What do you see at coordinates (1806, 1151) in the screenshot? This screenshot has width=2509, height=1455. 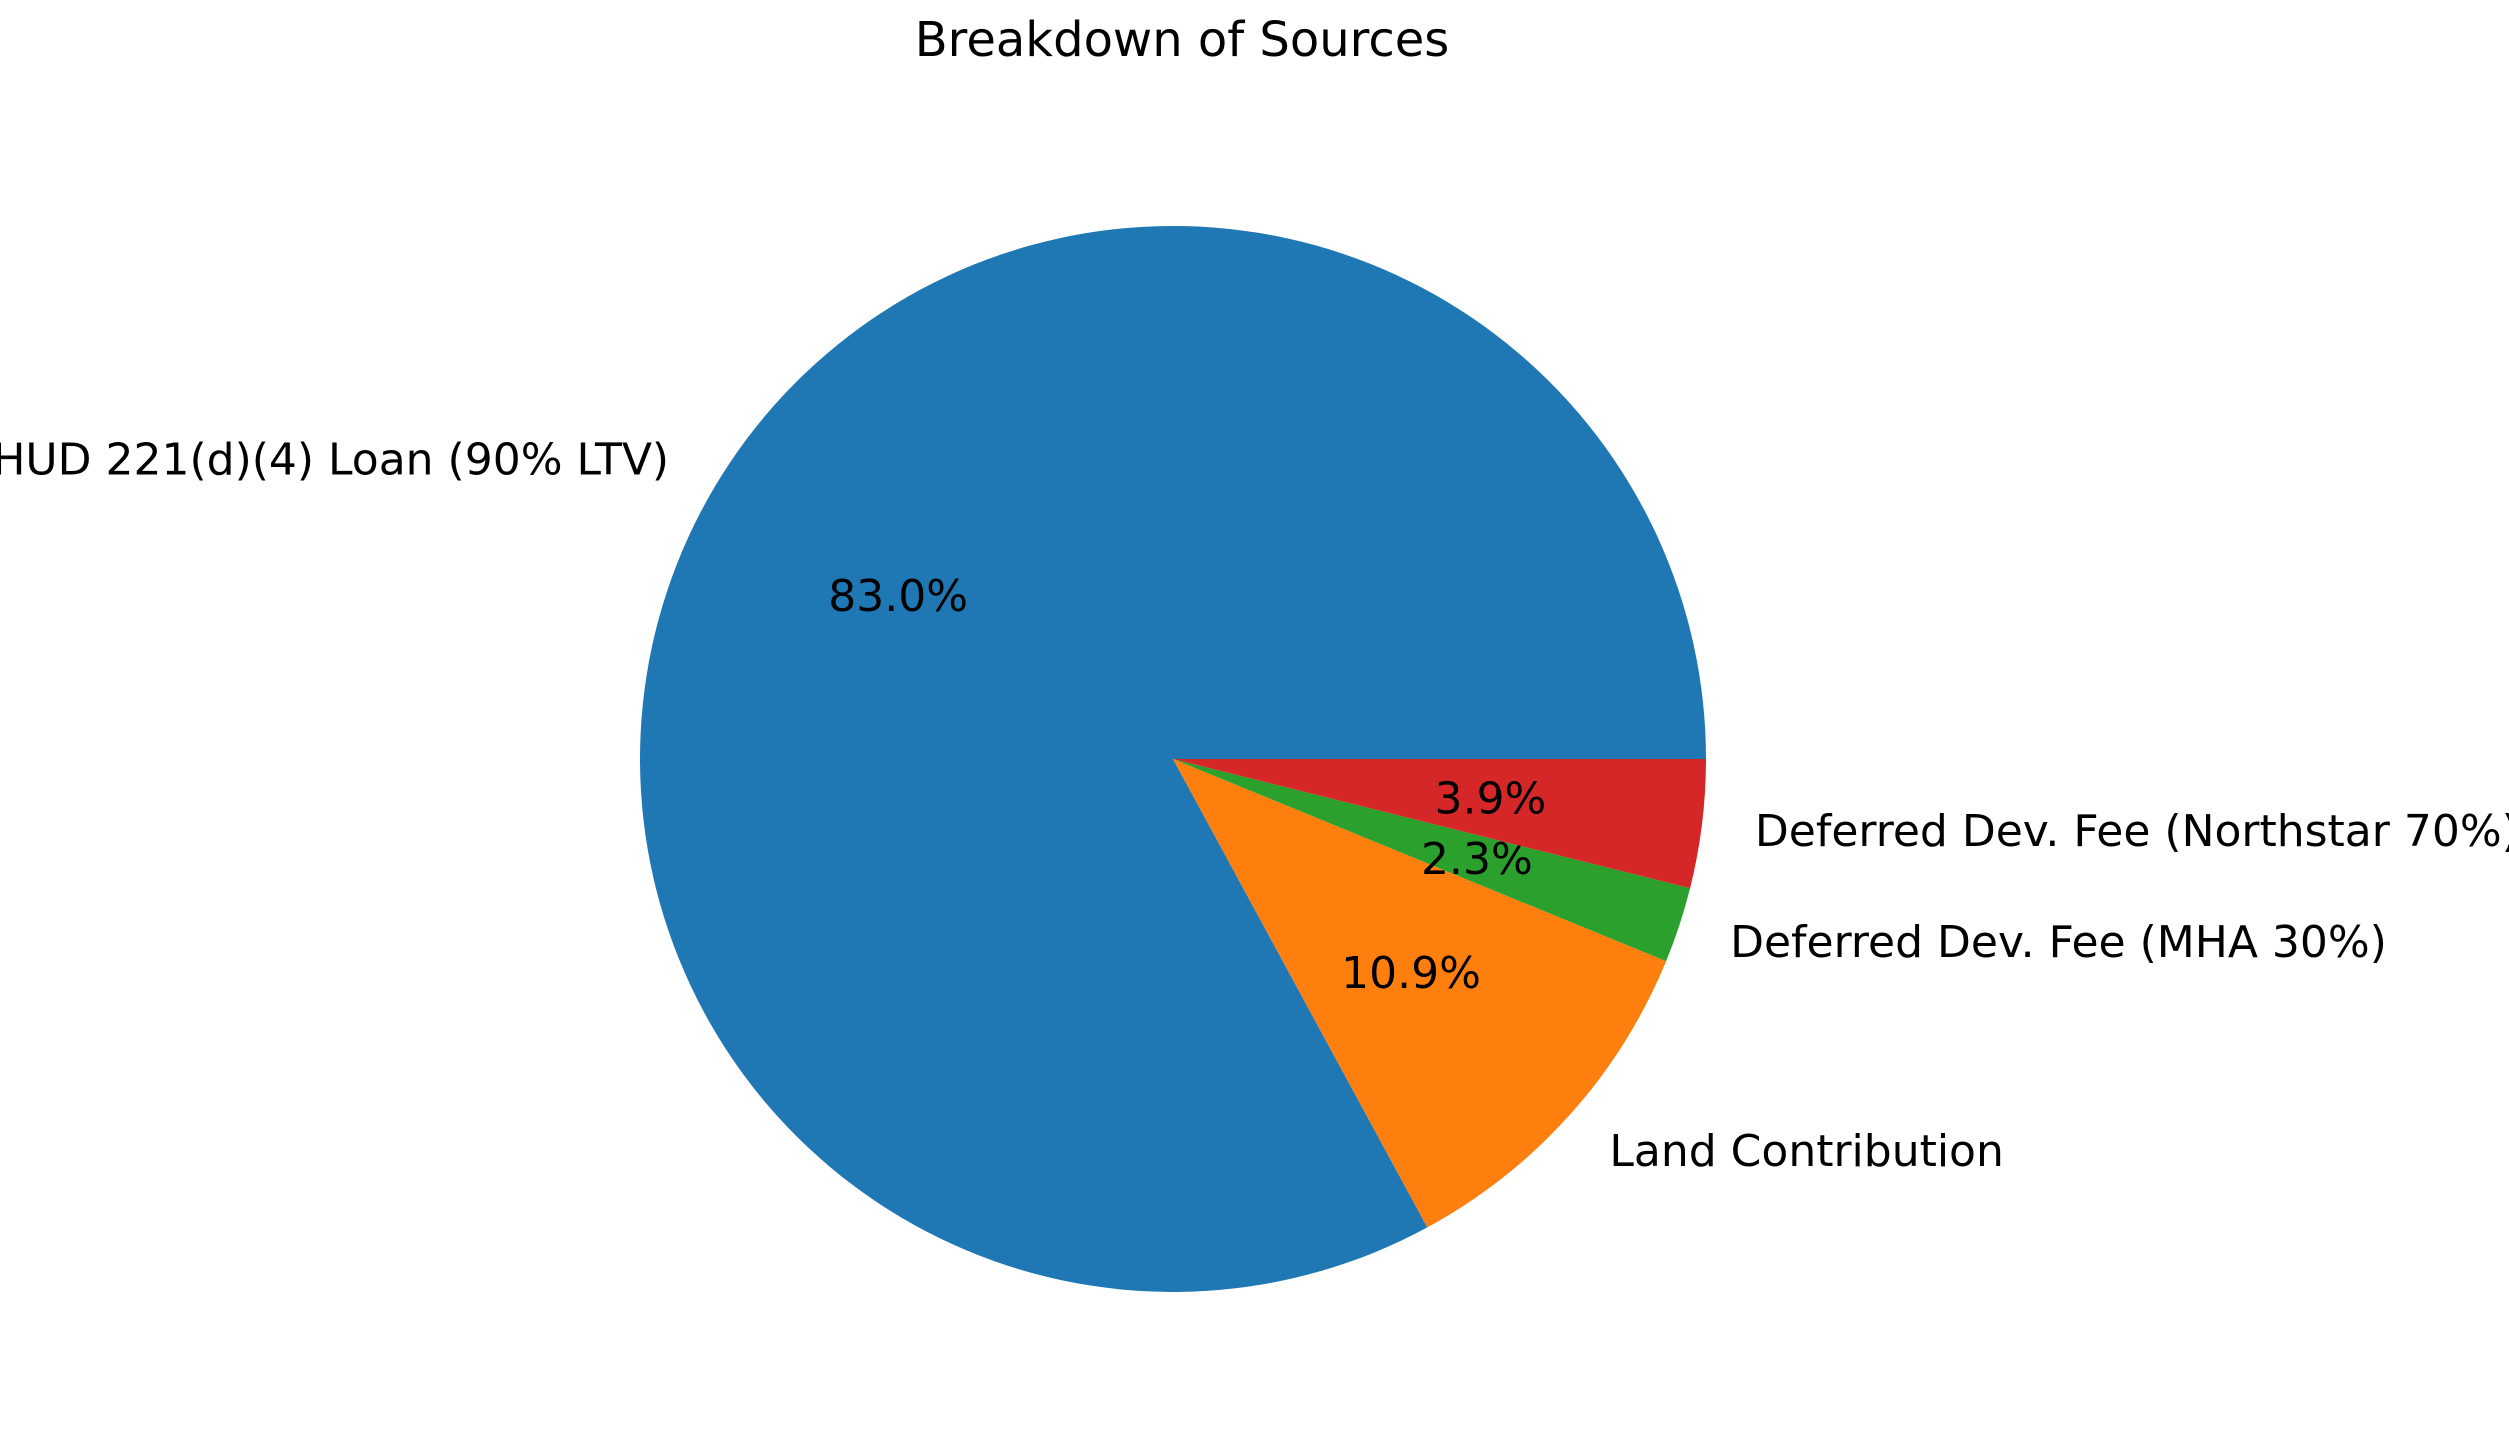 I see `slice-label-1: Land Contribution` at bounding box center [1806, 1151].